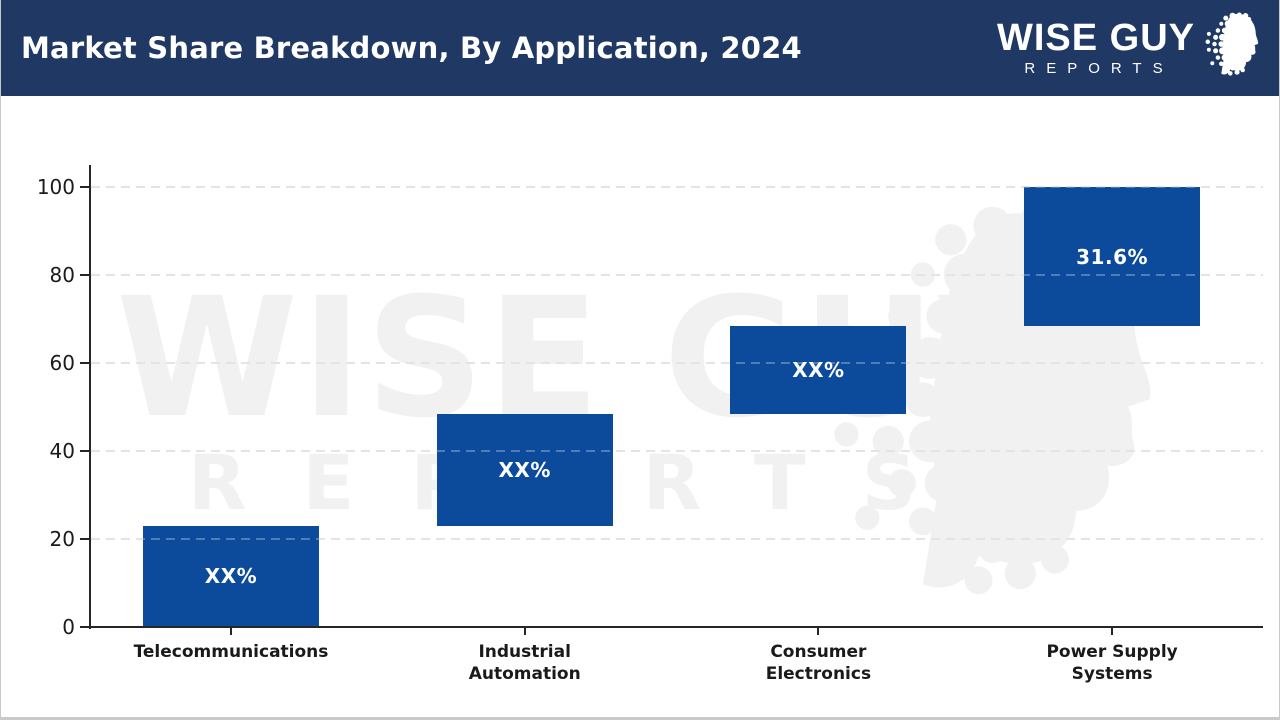 This screenshot has width=1280, height=720. I want to click on y-axis-tick-label: 0, so click(68, 627).